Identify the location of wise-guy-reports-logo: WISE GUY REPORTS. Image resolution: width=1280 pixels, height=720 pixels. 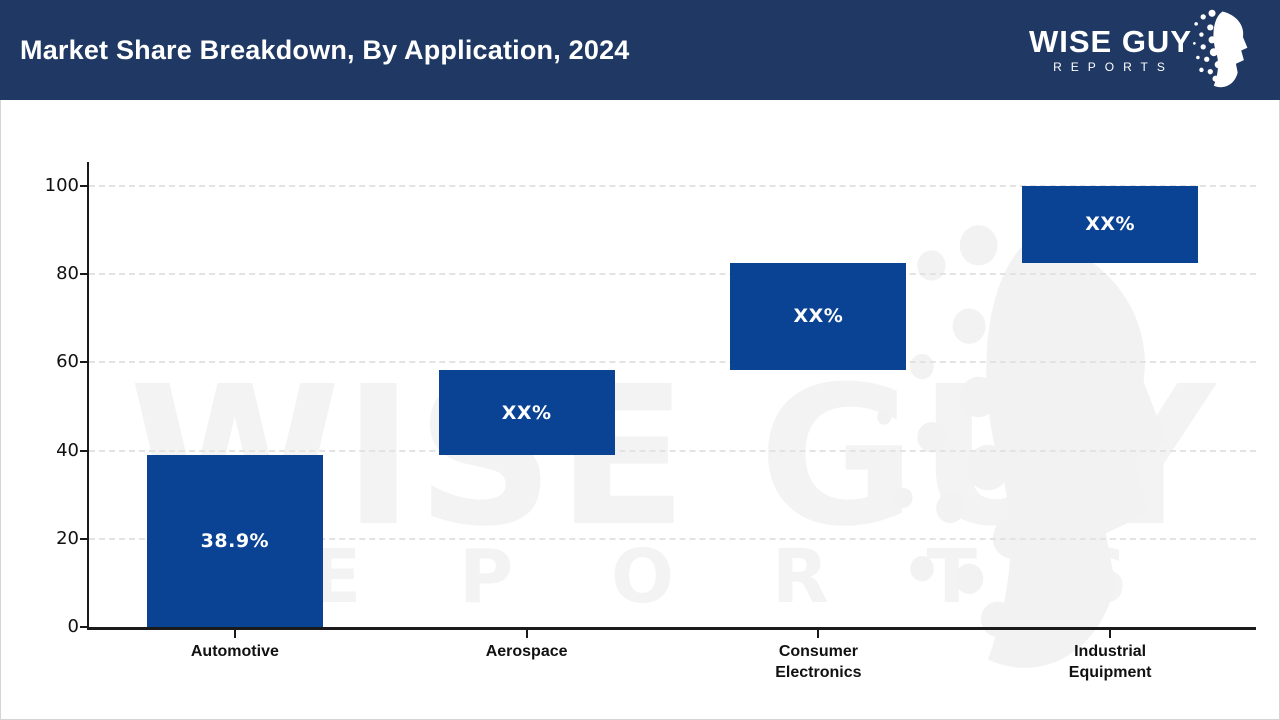
(1140, 50).